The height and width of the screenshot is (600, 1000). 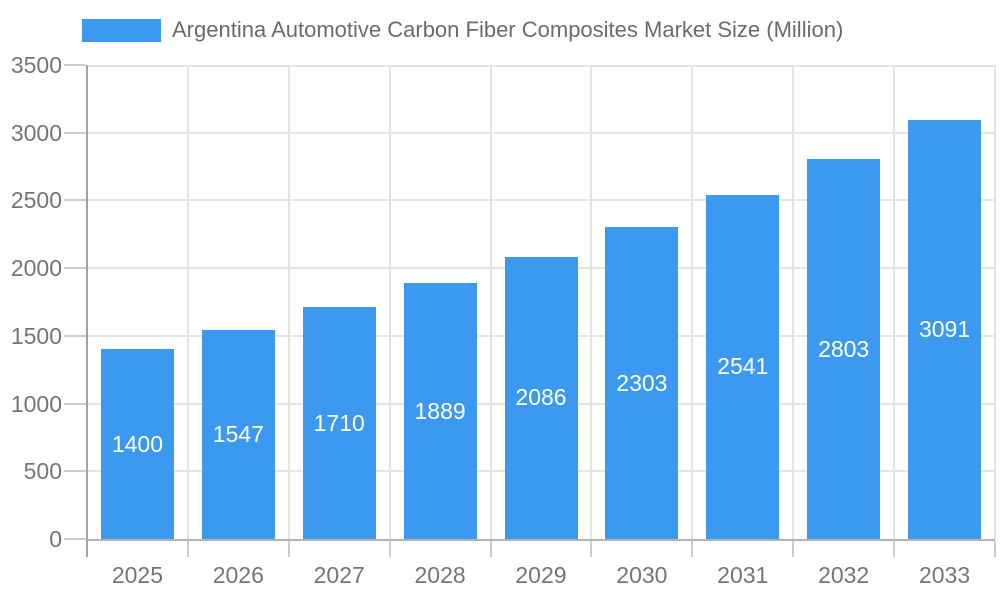 I want to click on y-axis-label: 1500, so click(x=36, y=335).